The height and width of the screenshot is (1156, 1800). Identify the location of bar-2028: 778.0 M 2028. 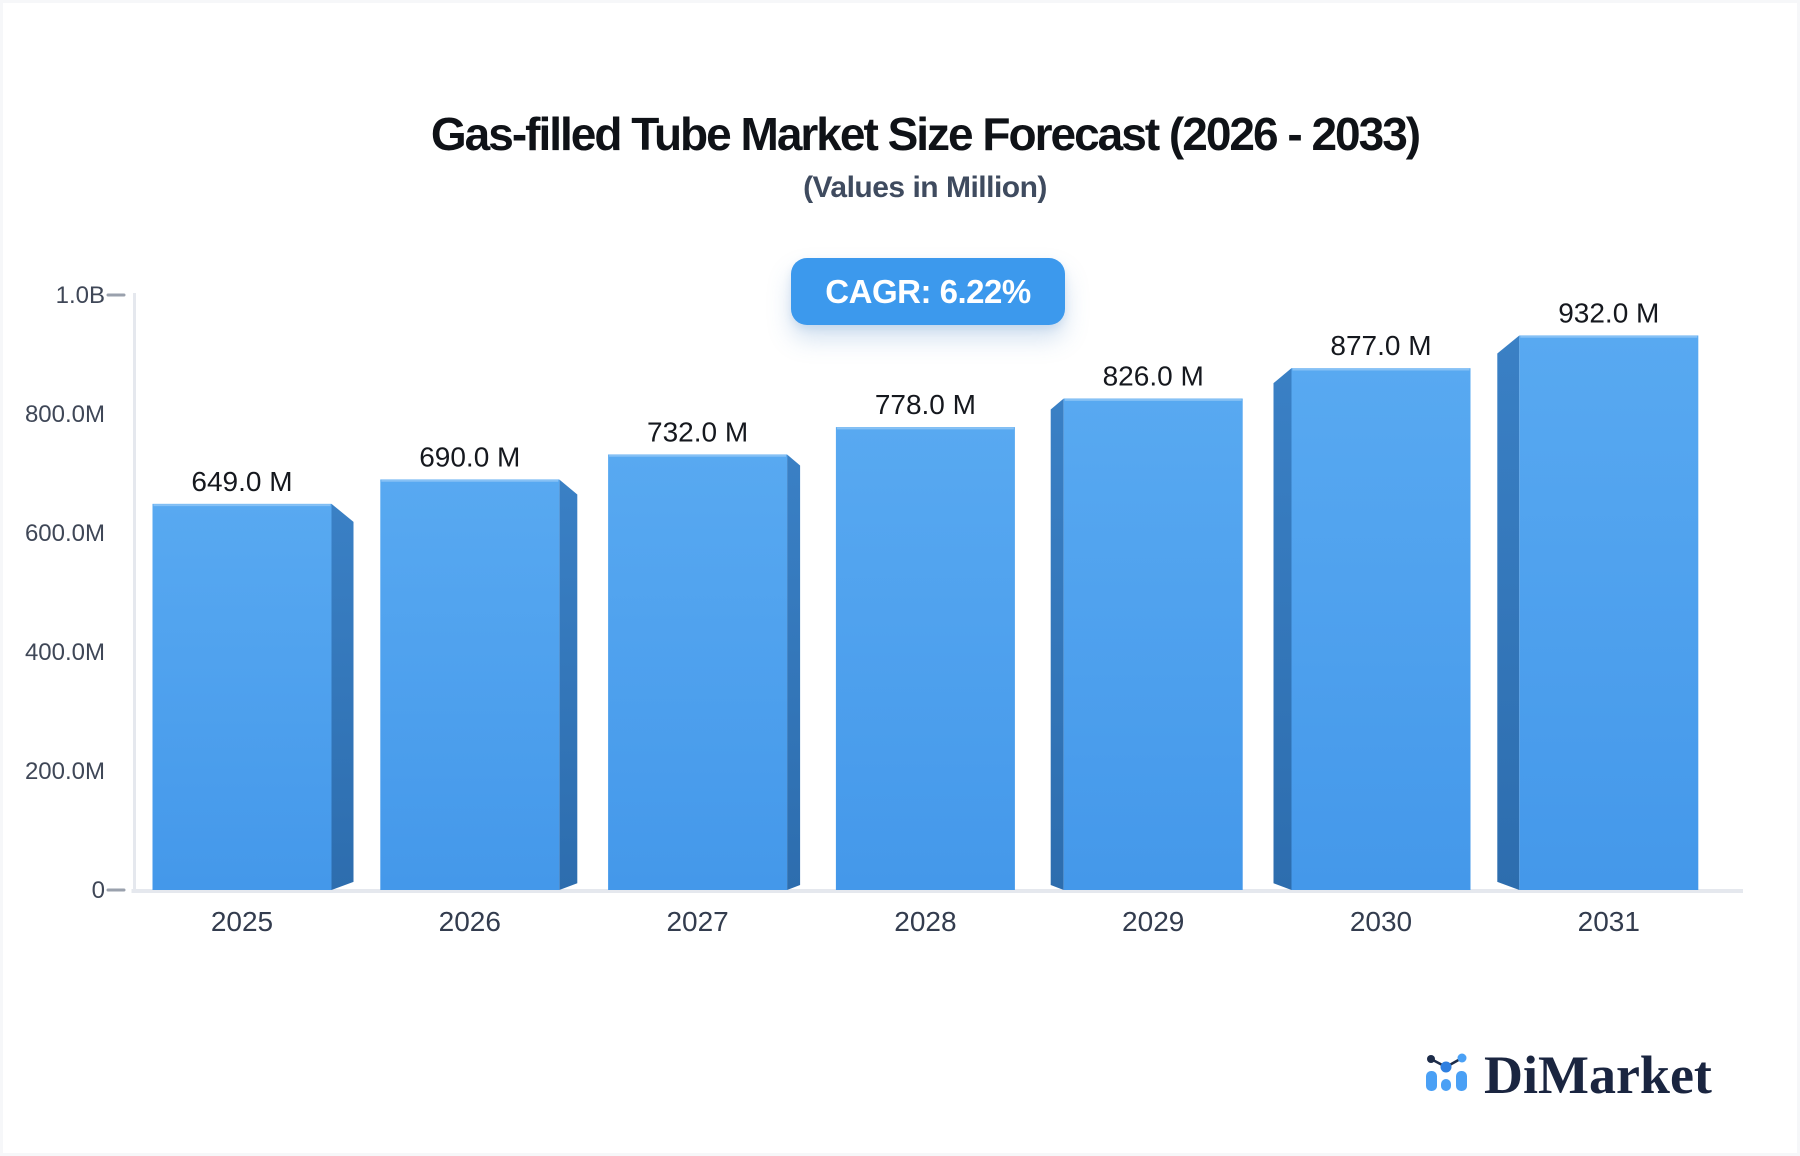
(925, 663).